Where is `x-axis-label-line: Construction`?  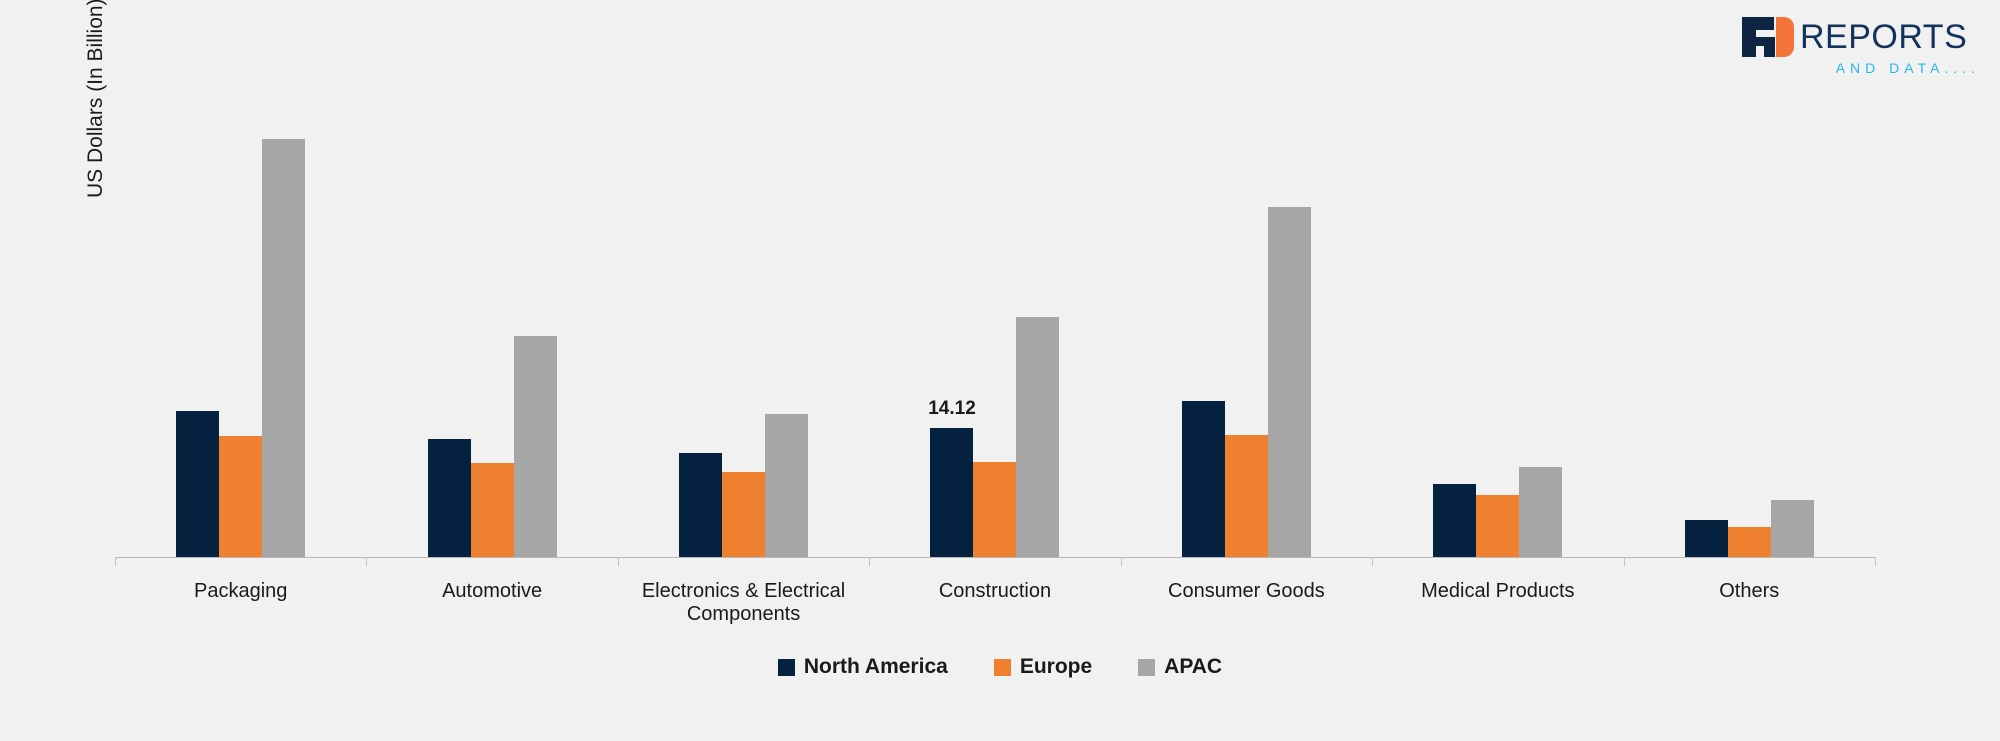 x-axis-label-line: Construction is located at coordinates (995, 591).